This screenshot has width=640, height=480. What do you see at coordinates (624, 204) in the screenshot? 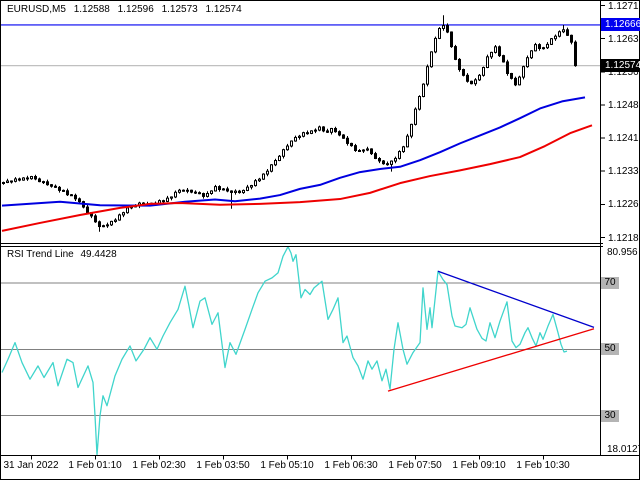
I see `price-tick-label: 1.12260` at bounding box center [624, 204].